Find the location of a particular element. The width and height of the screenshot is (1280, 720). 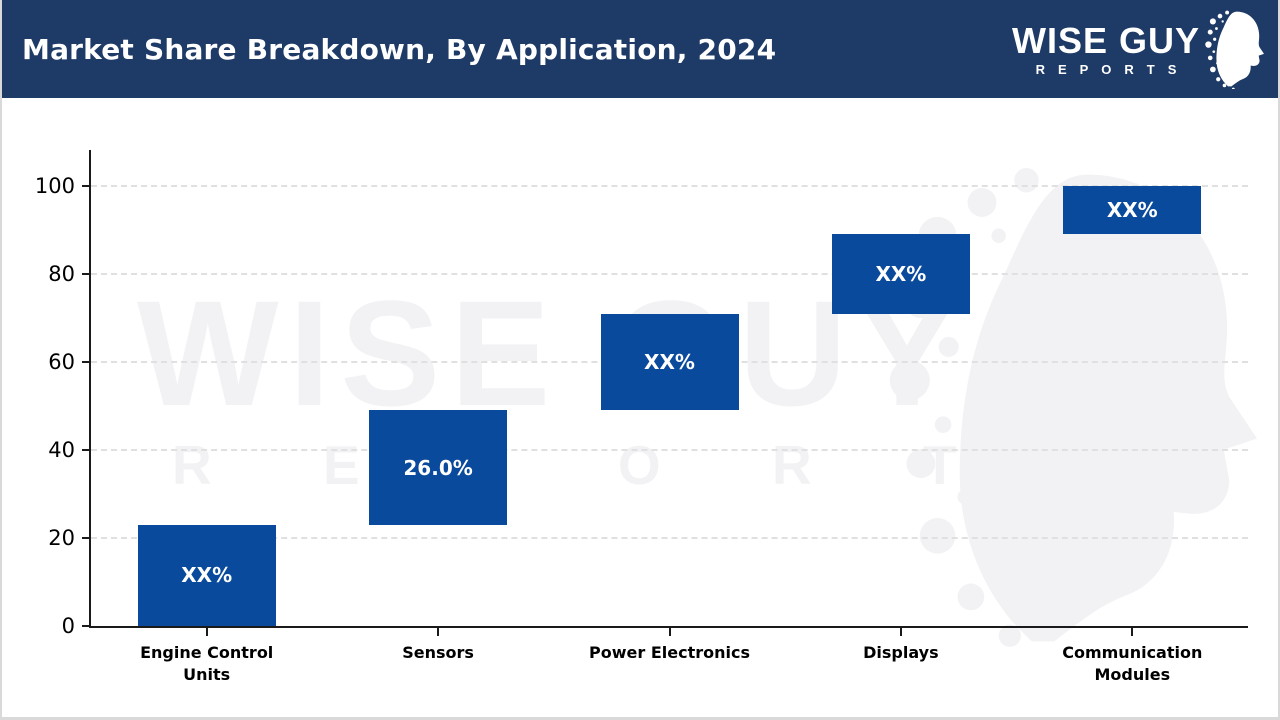

y-axis-line is located at coordinates (90, 389).